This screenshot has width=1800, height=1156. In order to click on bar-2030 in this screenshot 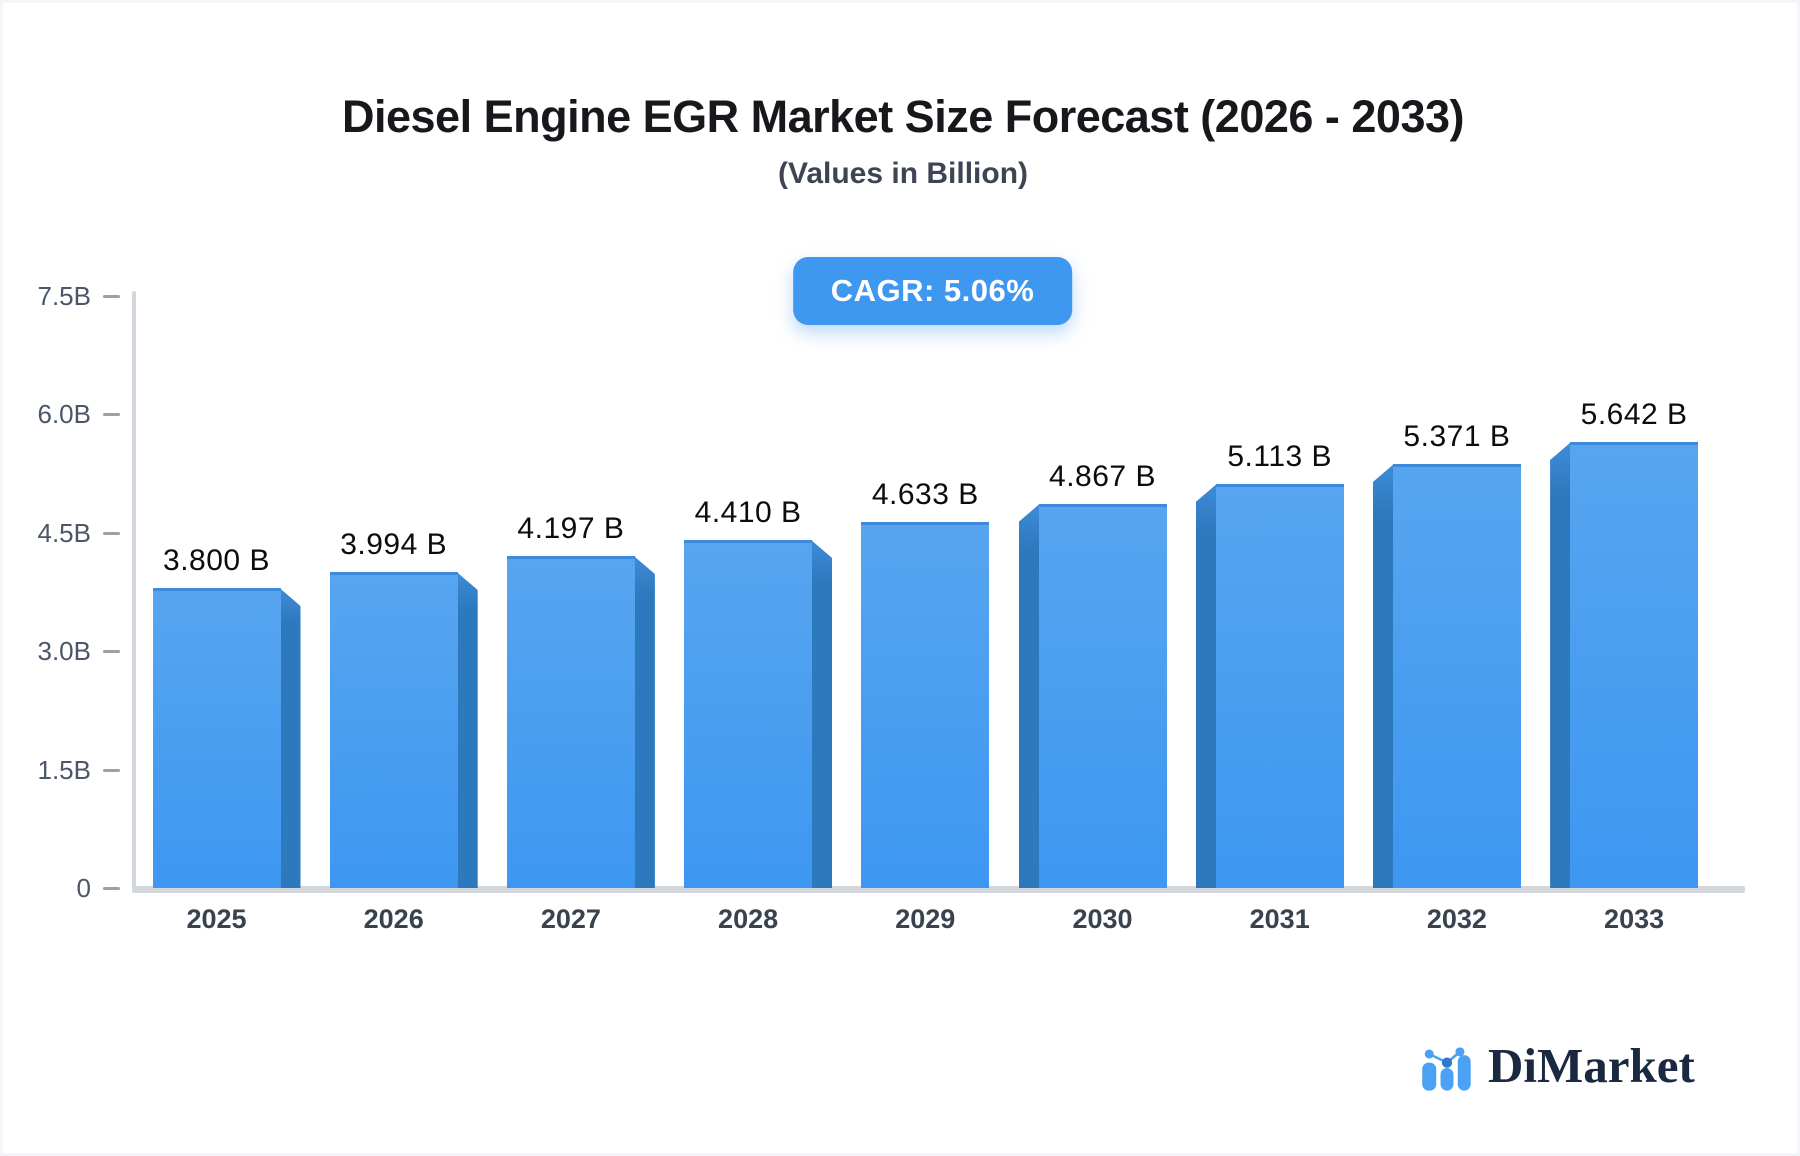, I will do `click(1102, 696)`.